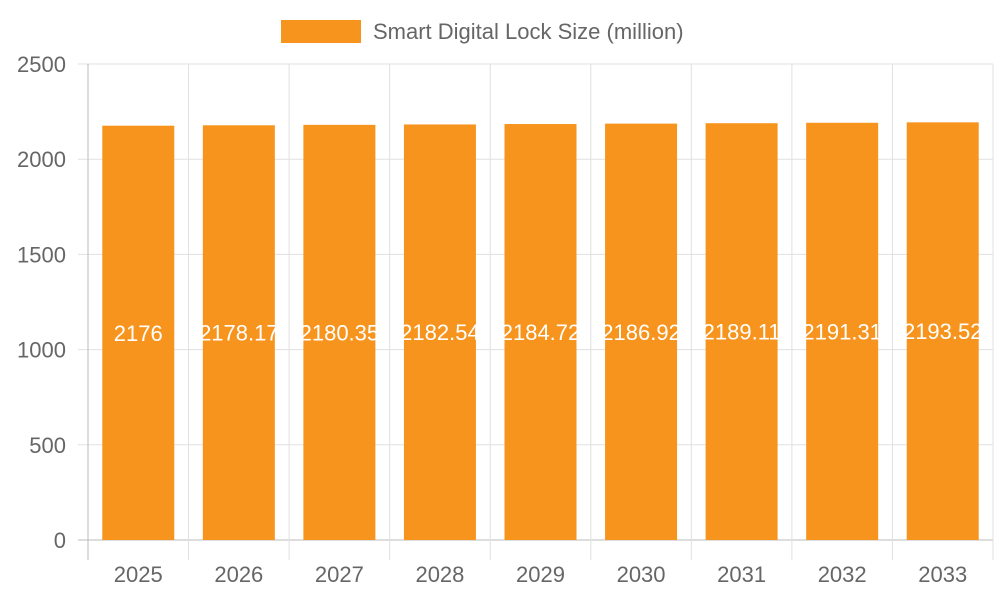 The height and width of the screenshot is (605, 1000). I want to click on data-label: 2176, so click(138, 333).